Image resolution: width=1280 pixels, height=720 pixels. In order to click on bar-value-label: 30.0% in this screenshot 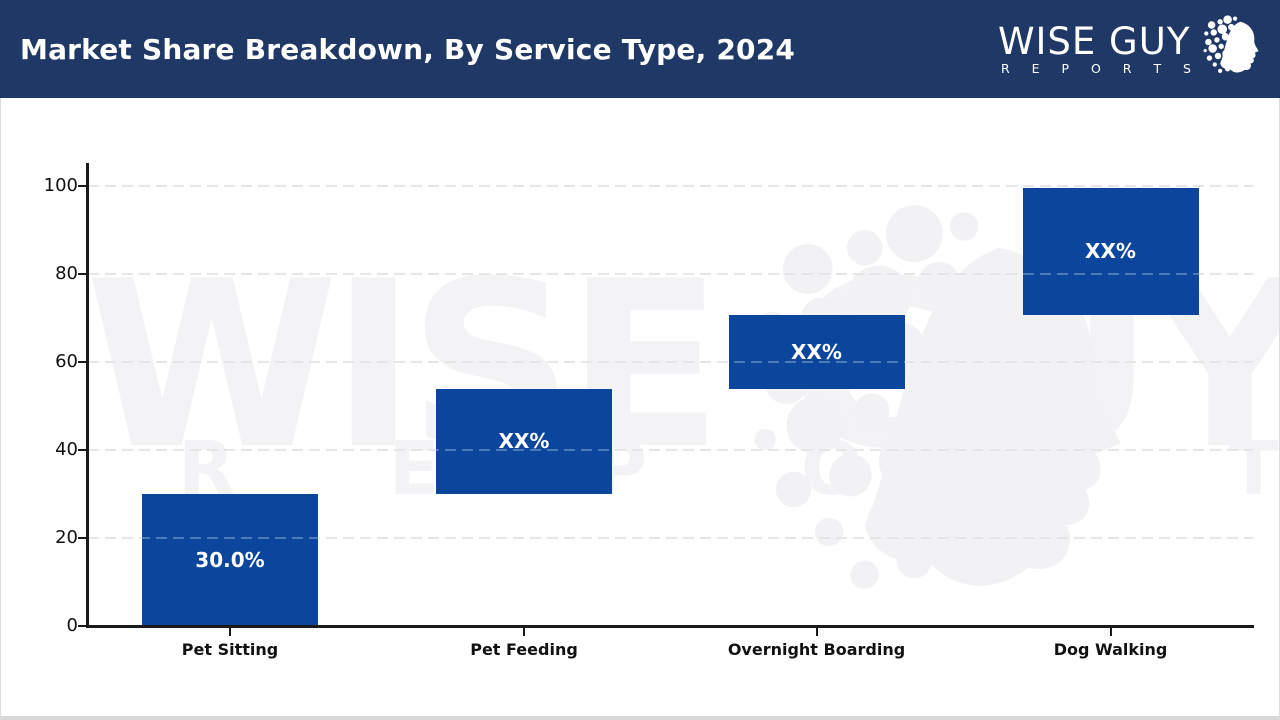, I will do `click(230, 559)`.